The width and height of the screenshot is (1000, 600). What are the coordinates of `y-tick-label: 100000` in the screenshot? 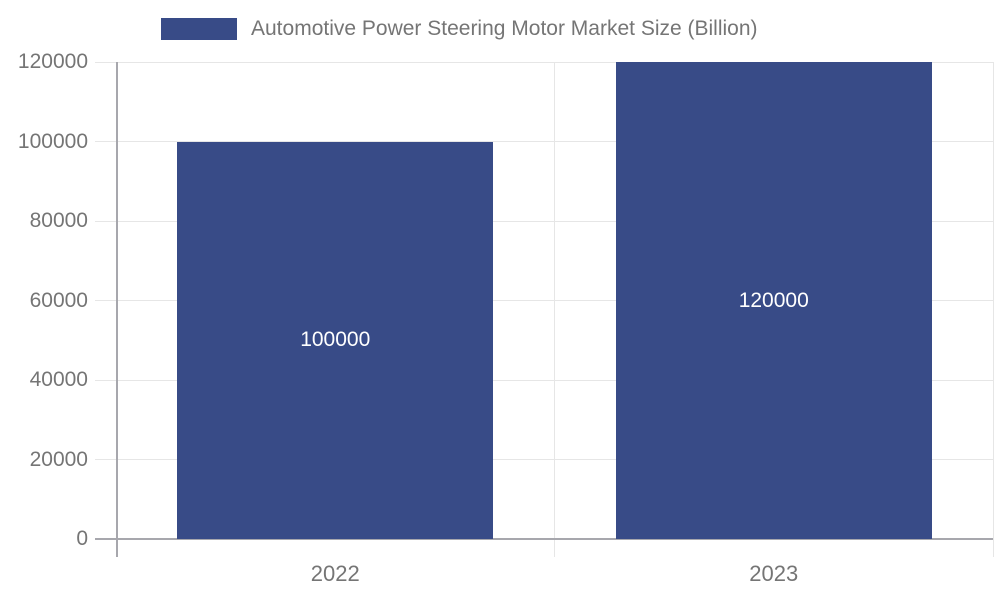 It's located at (52, 141).